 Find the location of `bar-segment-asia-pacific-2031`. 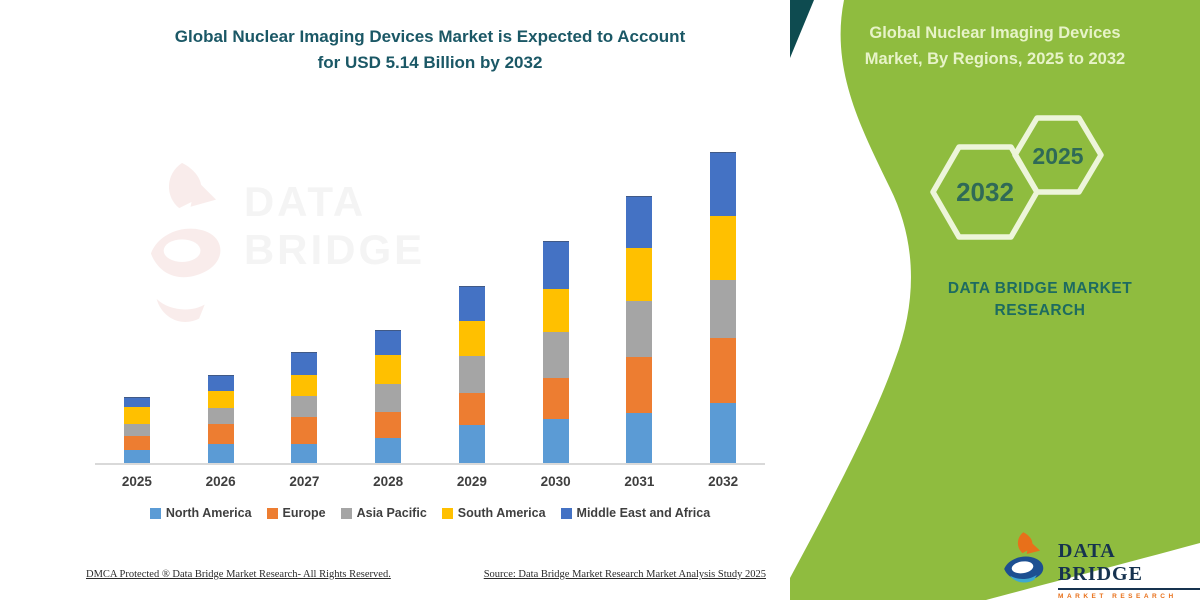

bar-segment-asia-pacific-2031 is located at coordinates (639, 329).